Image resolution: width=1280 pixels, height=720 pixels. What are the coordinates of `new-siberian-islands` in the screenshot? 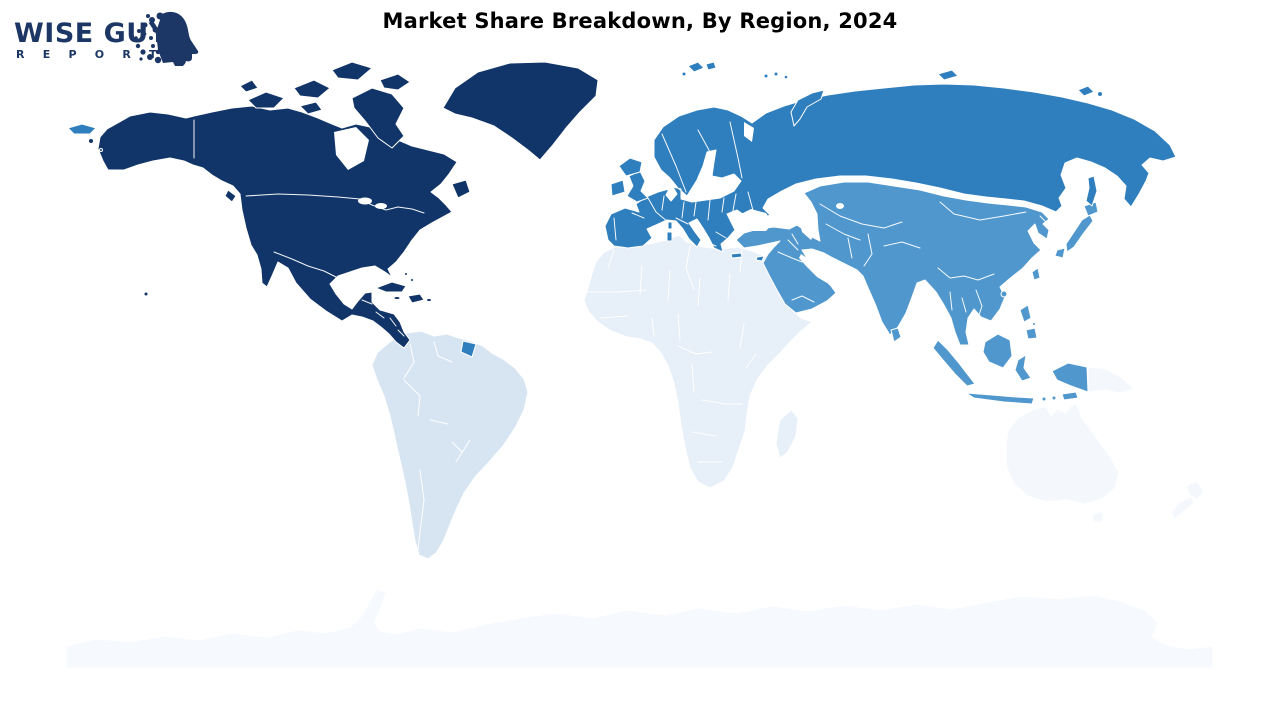 It's located at (948, 75).